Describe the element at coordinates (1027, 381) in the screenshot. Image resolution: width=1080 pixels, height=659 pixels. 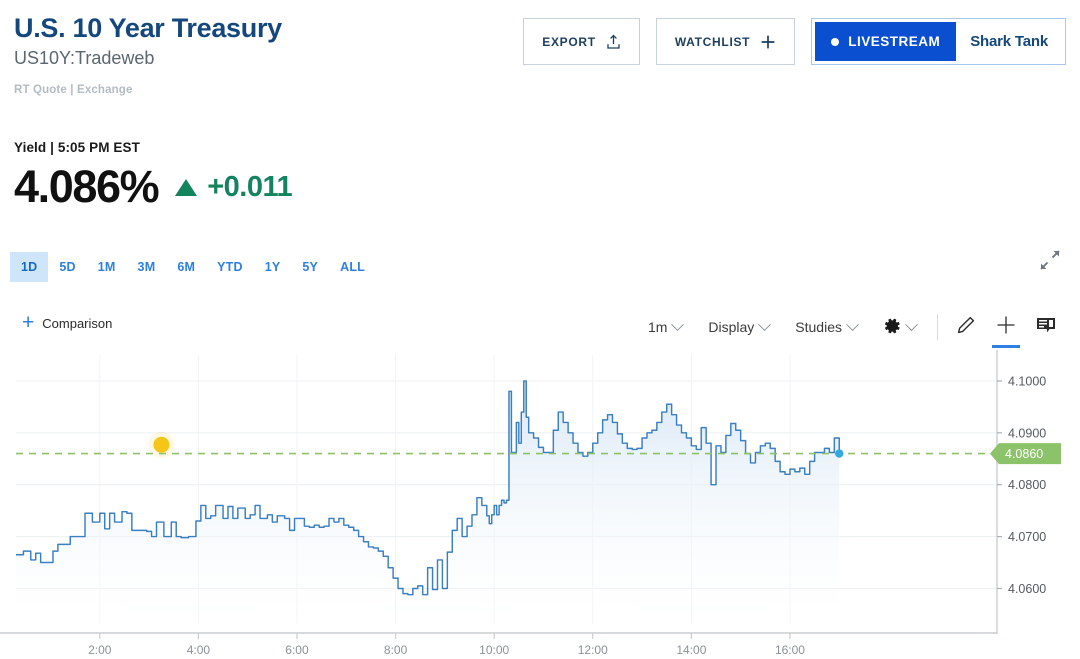
I see `y-axis-tick-label: 4.1000` at that location.